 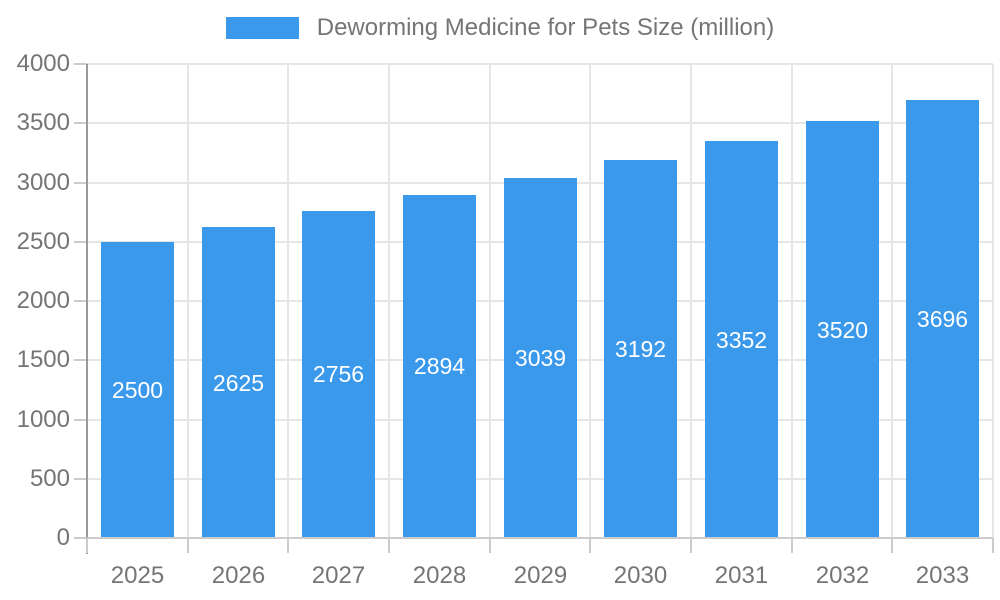 I want to click on bar-value-label: 3039, so click(x=540, y=358).